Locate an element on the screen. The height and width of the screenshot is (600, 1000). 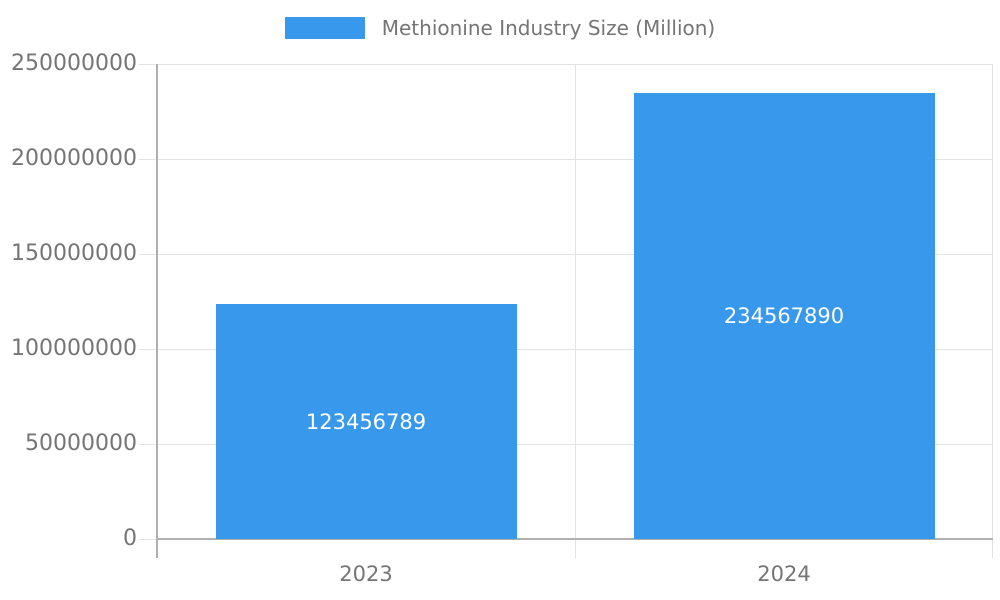
legend-item: Methionine Industry Size (Million) is located at coordinates (500, 28).